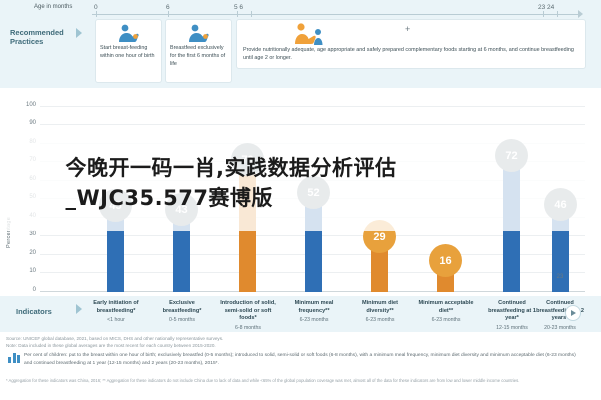  What do you see at coordinates (30, 105) in the screenshot?
I see `y-tick-100: 100` at bounding box center [30, 105].